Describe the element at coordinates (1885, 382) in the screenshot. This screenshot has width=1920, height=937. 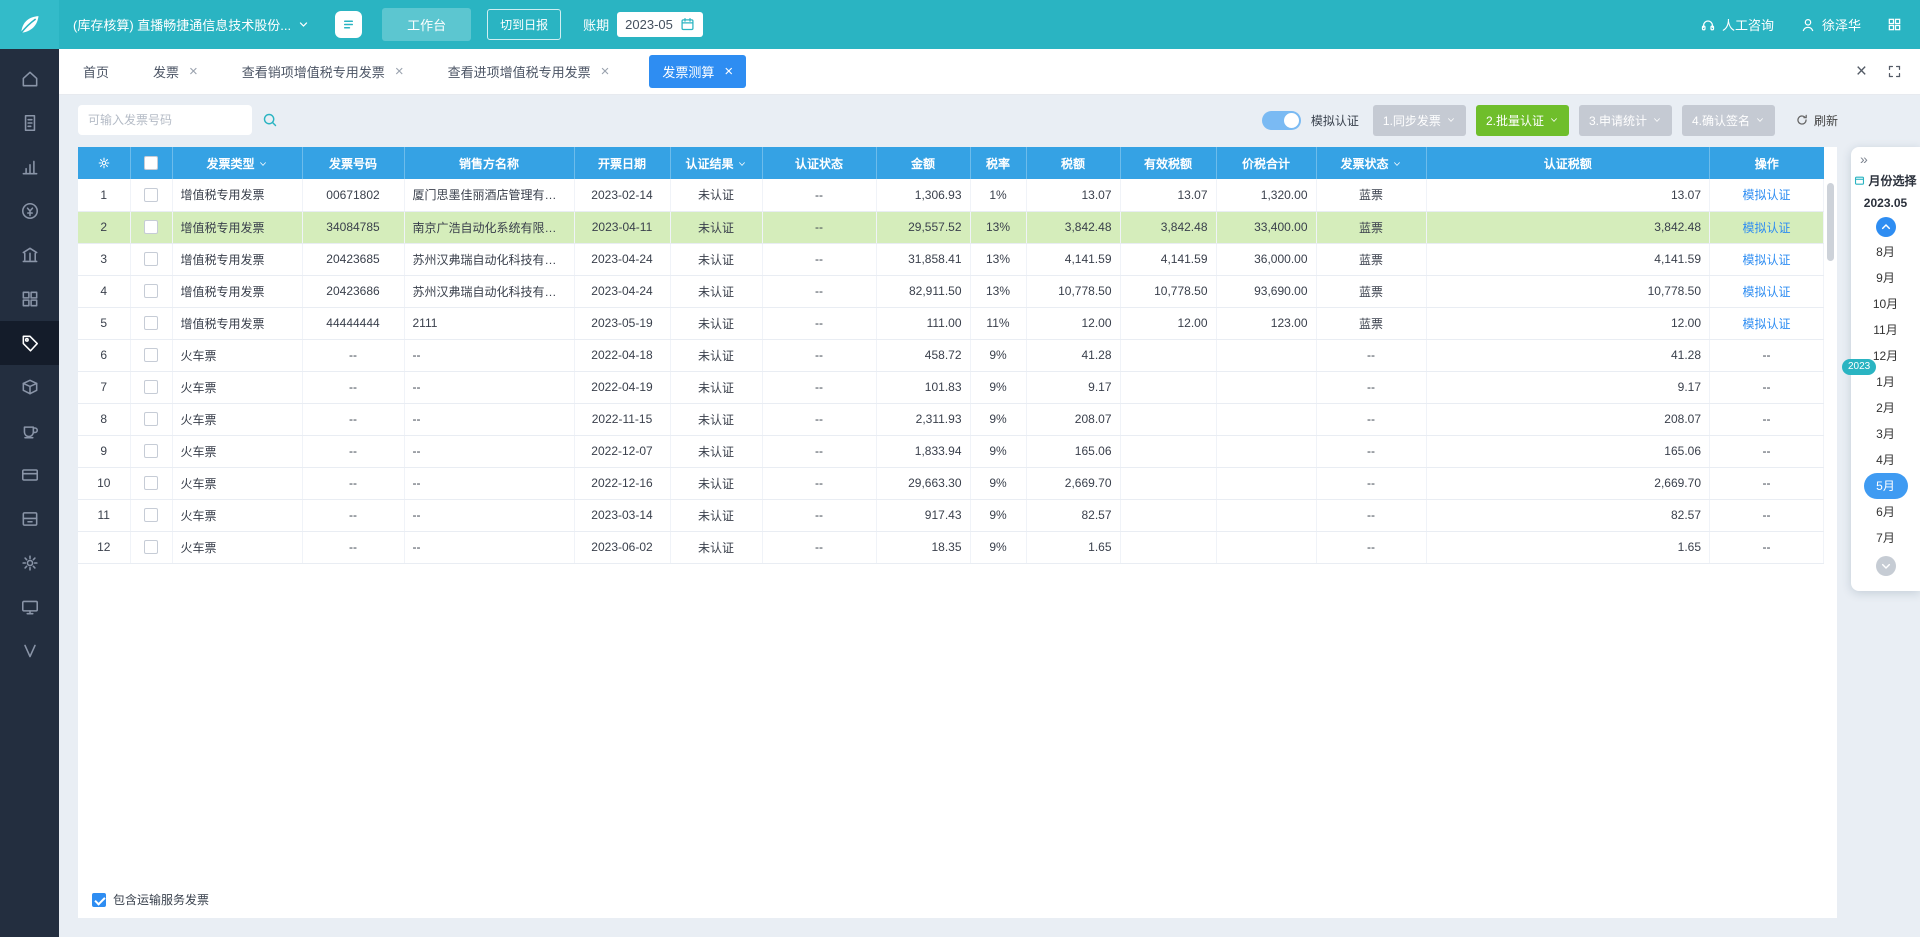
I see `month-1月: 1月` at that location.